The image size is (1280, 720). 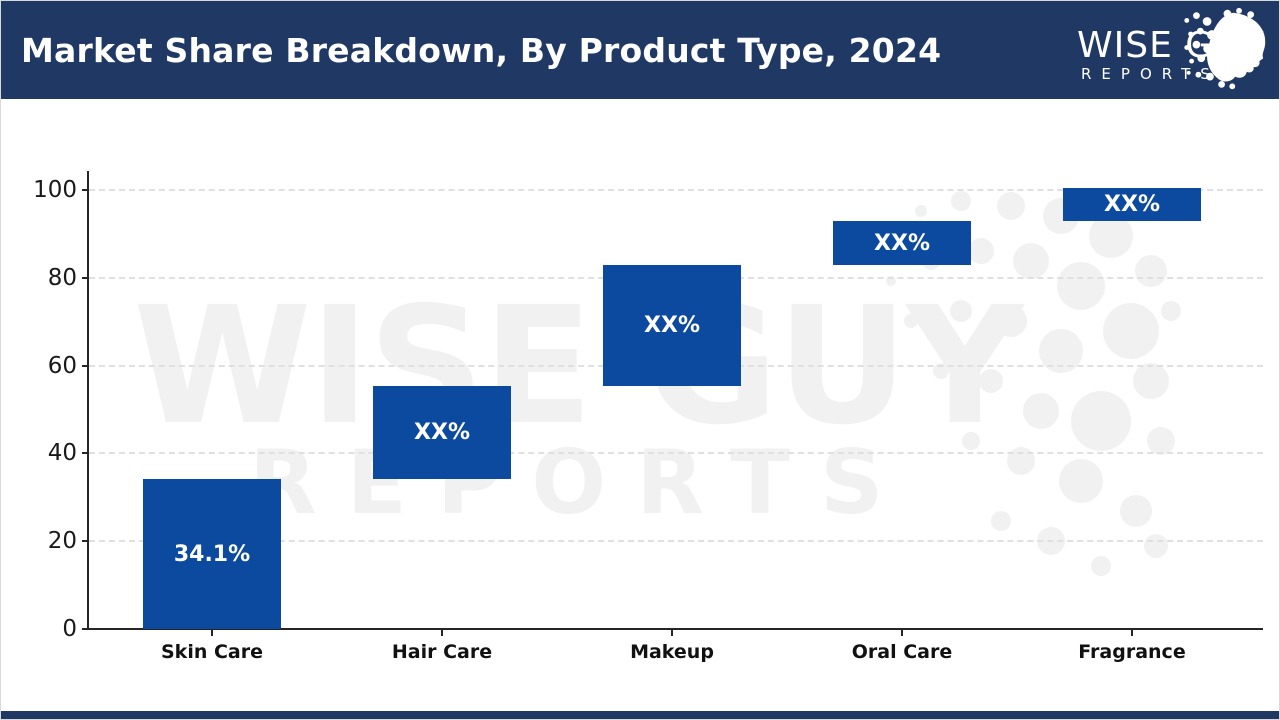 I want to click on x-axis-category-label: Fragrance, so click(x=1132, y=652).